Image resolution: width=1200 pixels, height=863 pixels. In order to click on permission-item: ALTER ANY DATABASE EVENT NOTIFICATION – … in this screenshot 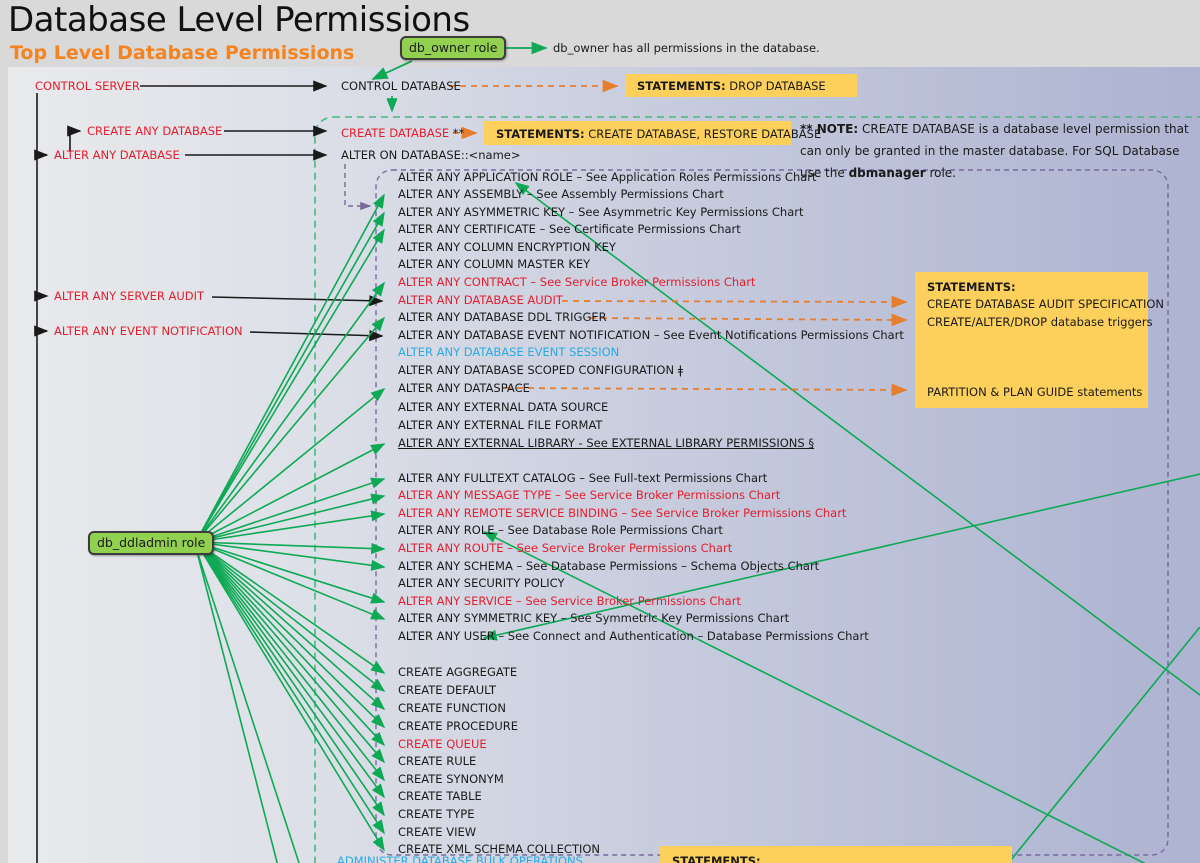, I will do `click(651, 335)`.